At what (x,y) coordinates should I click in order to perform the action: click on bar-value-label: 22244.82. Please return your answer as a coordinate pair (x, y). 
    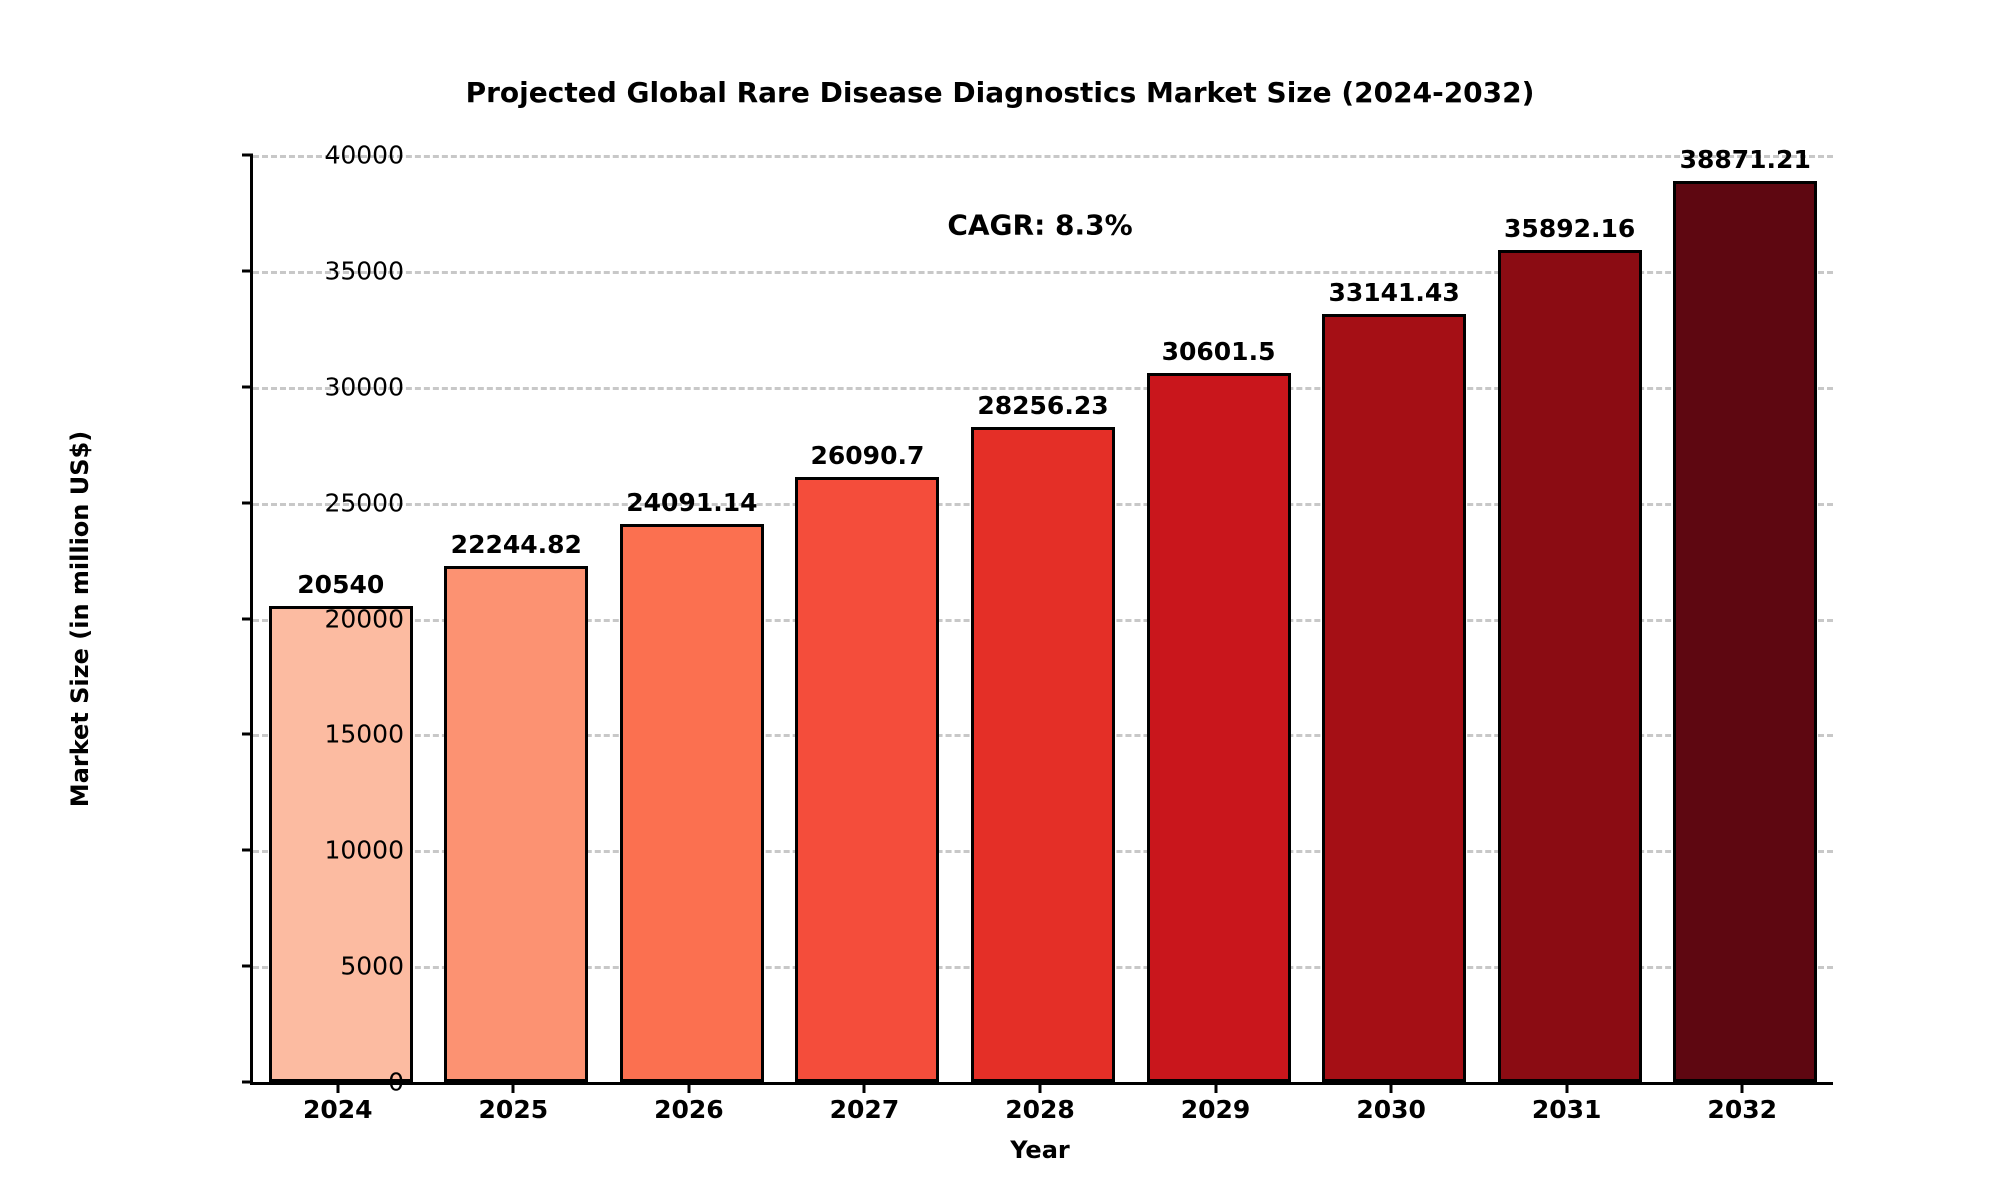
    Looking at the image, I should click on (516, 545).